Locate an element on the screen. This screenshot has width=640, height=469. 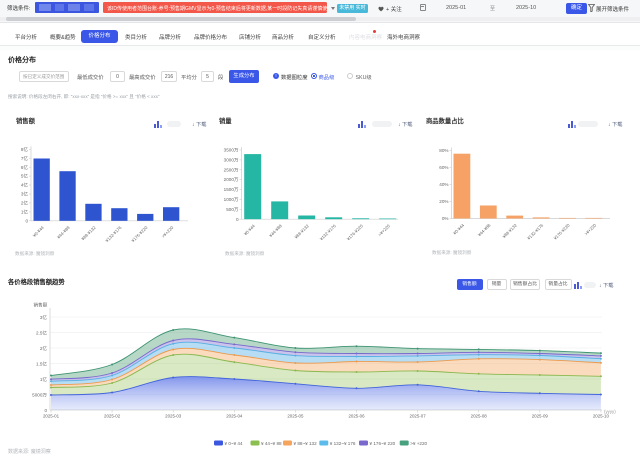
svg-text: 20% is located at coordinates (443, 201).